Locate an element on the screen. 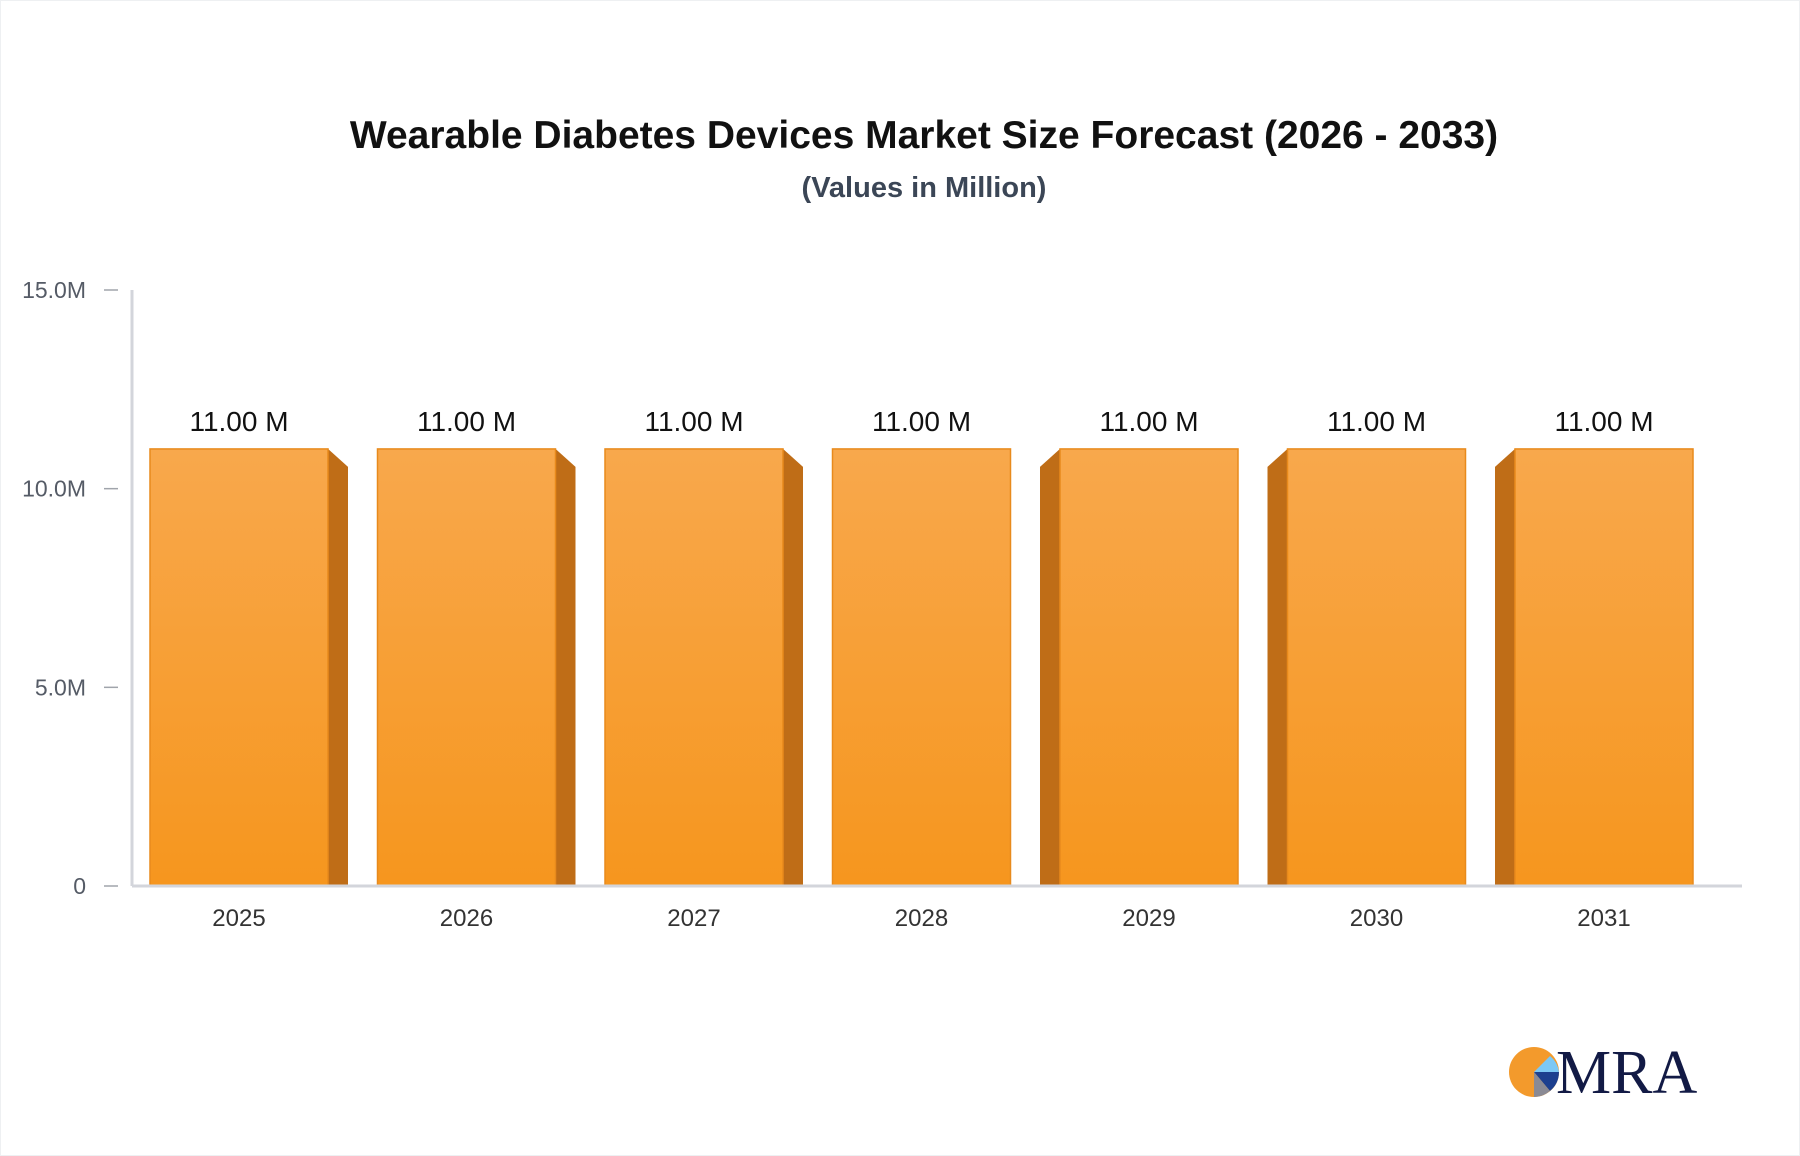 The width and height of the screenshot is (1800, 1156). logo-text: MRA is located at coordinates (1626, 1073).